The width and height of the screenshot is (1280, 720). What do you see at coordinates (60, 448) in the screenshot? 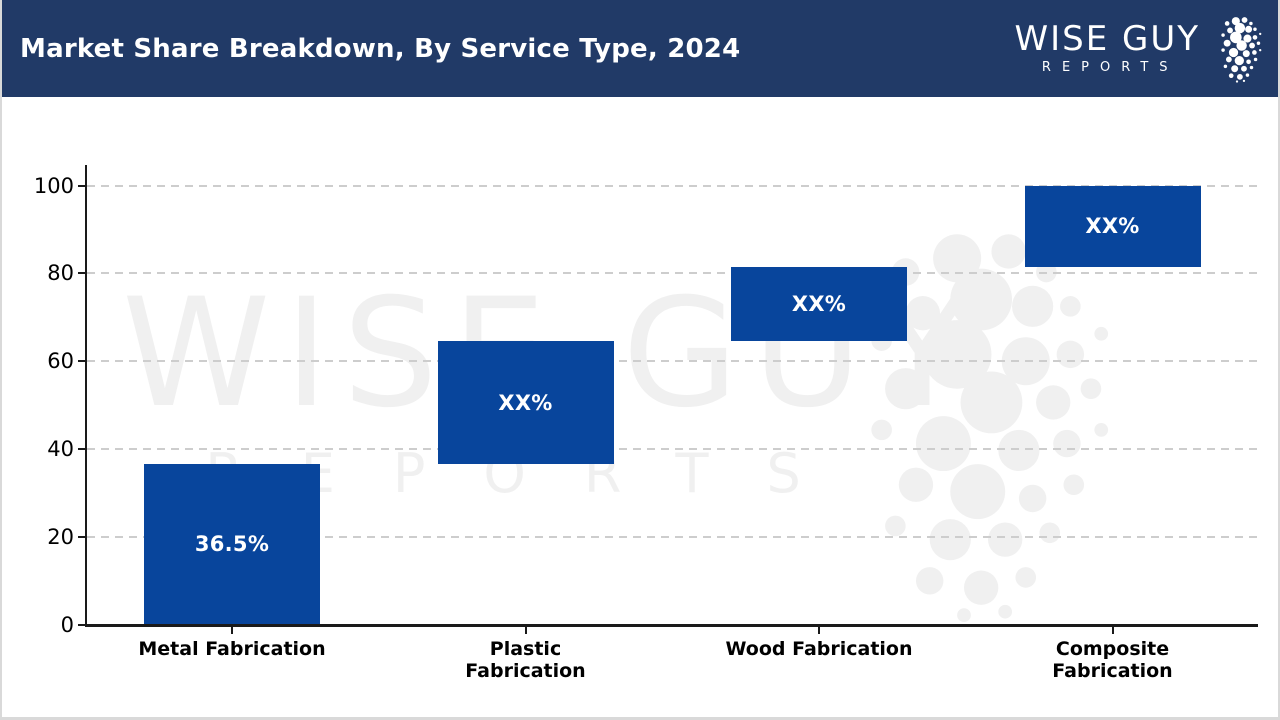
I see `y-tick-label: 40` at bounding box center [60, 448].